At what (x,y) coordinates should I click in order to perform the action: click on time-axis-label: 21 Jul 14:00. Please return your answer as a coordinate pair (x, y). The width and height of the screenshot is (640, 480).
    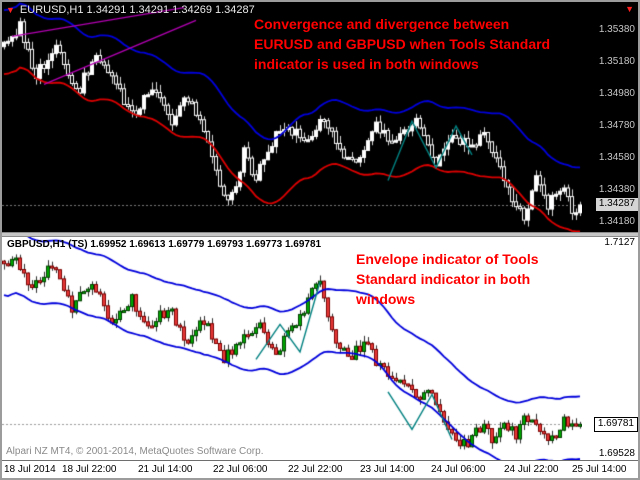
    Looking at the image, I should click on (165, 469).